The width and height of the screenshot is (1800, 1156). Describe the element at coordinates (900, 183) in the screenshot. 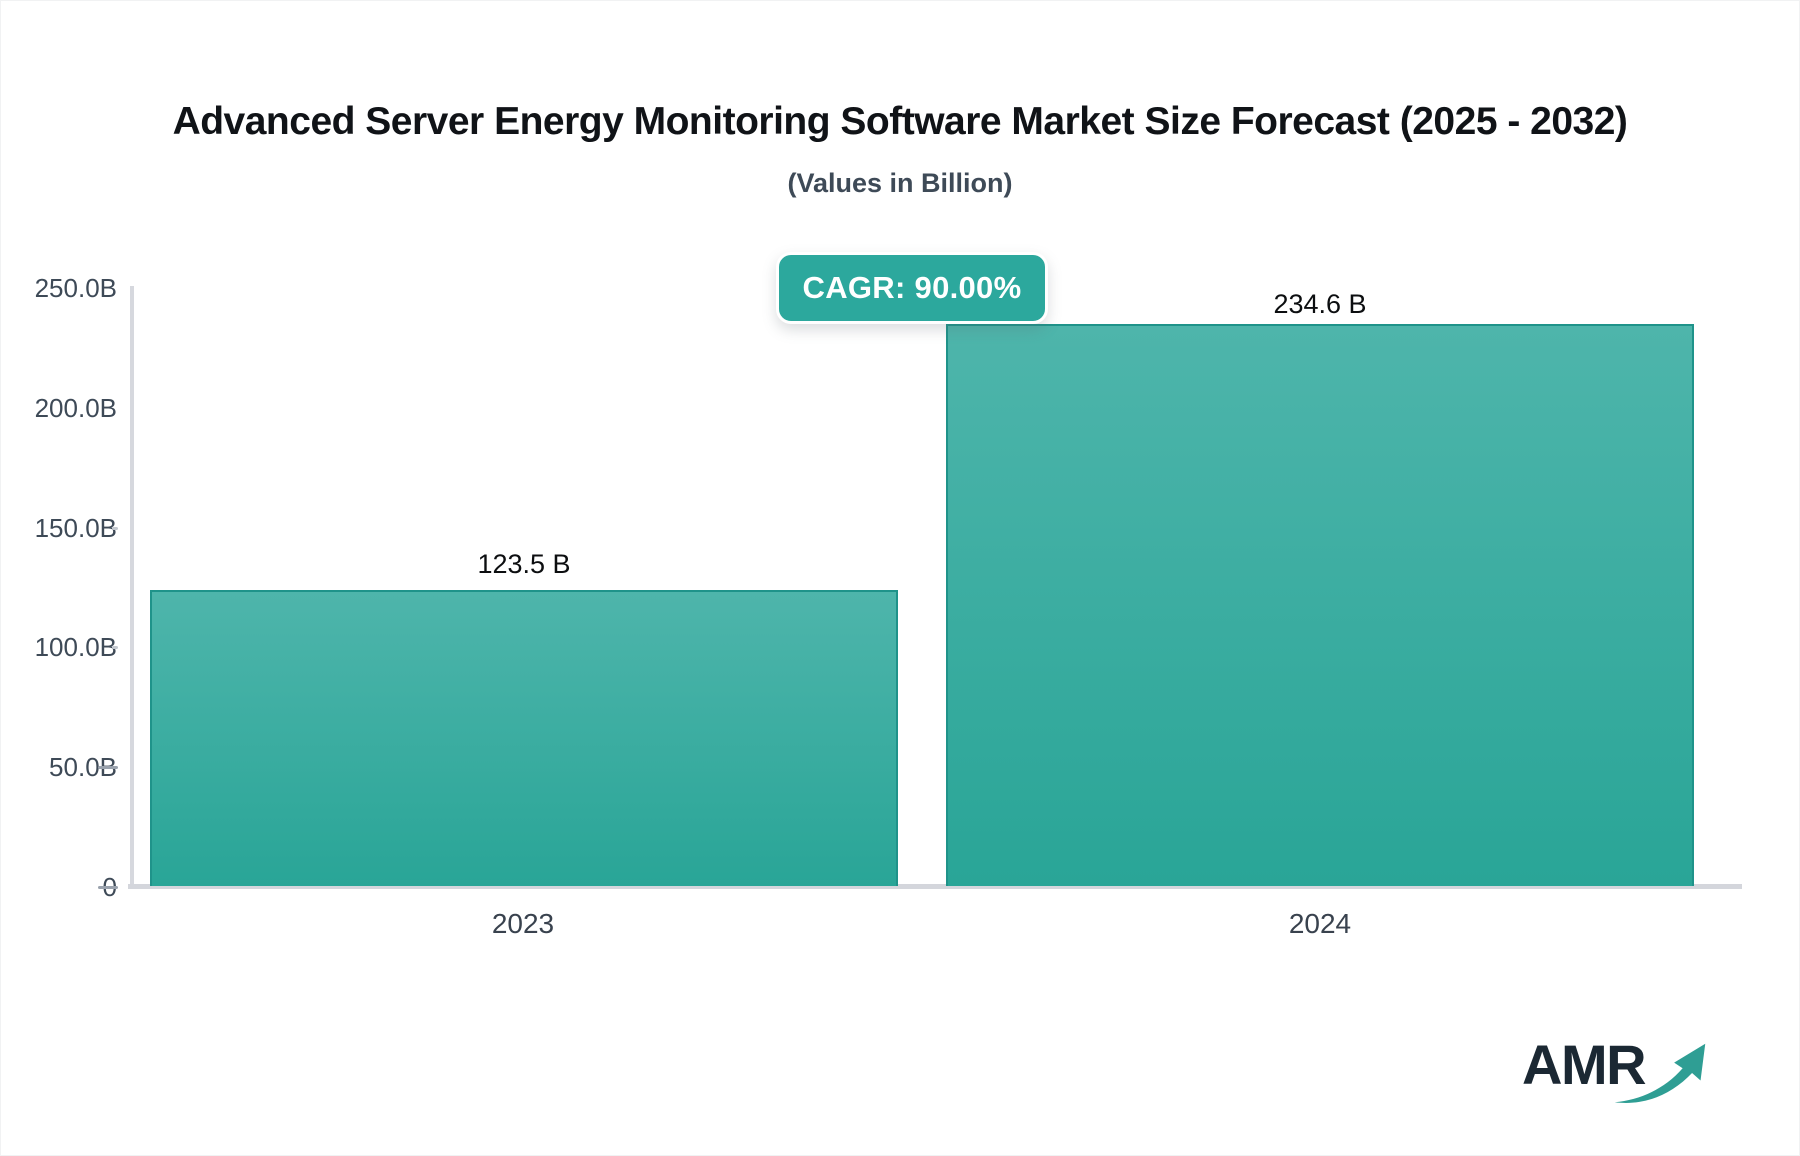

I see `chart-subtitle: (Values in Billion)` at that location.